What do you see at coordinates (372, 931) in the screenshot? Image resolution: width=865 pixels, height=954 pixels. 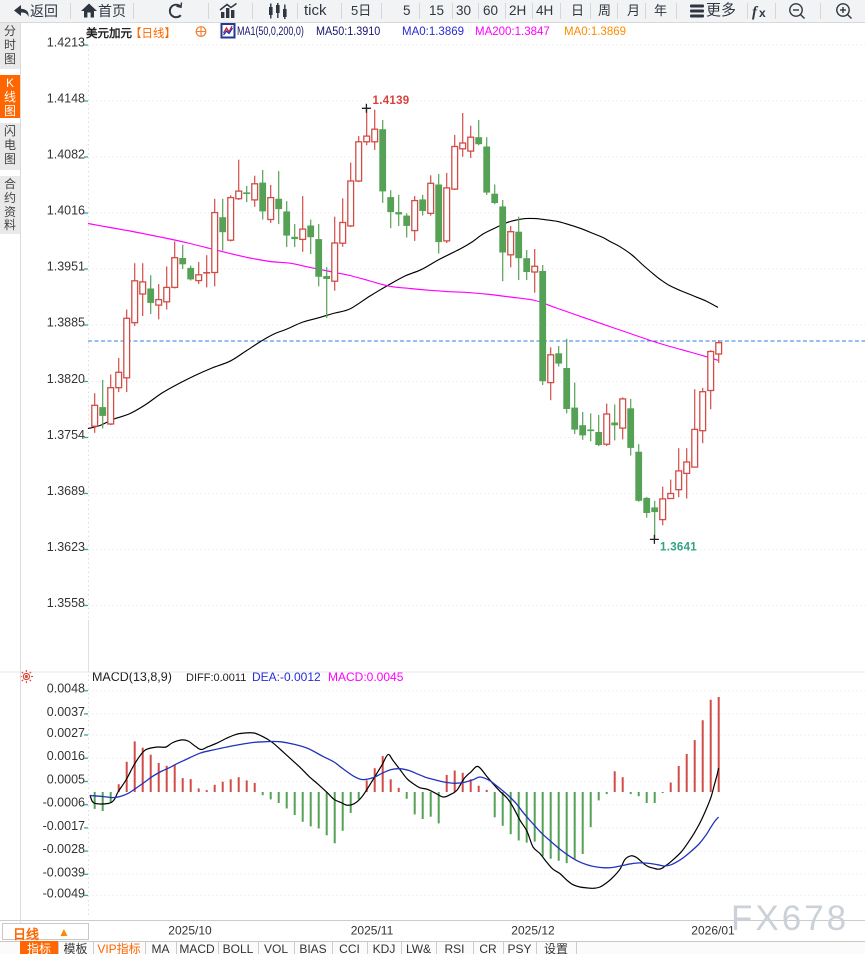 I see `svg-text: 2025/11` at bounding box center [372, 931].